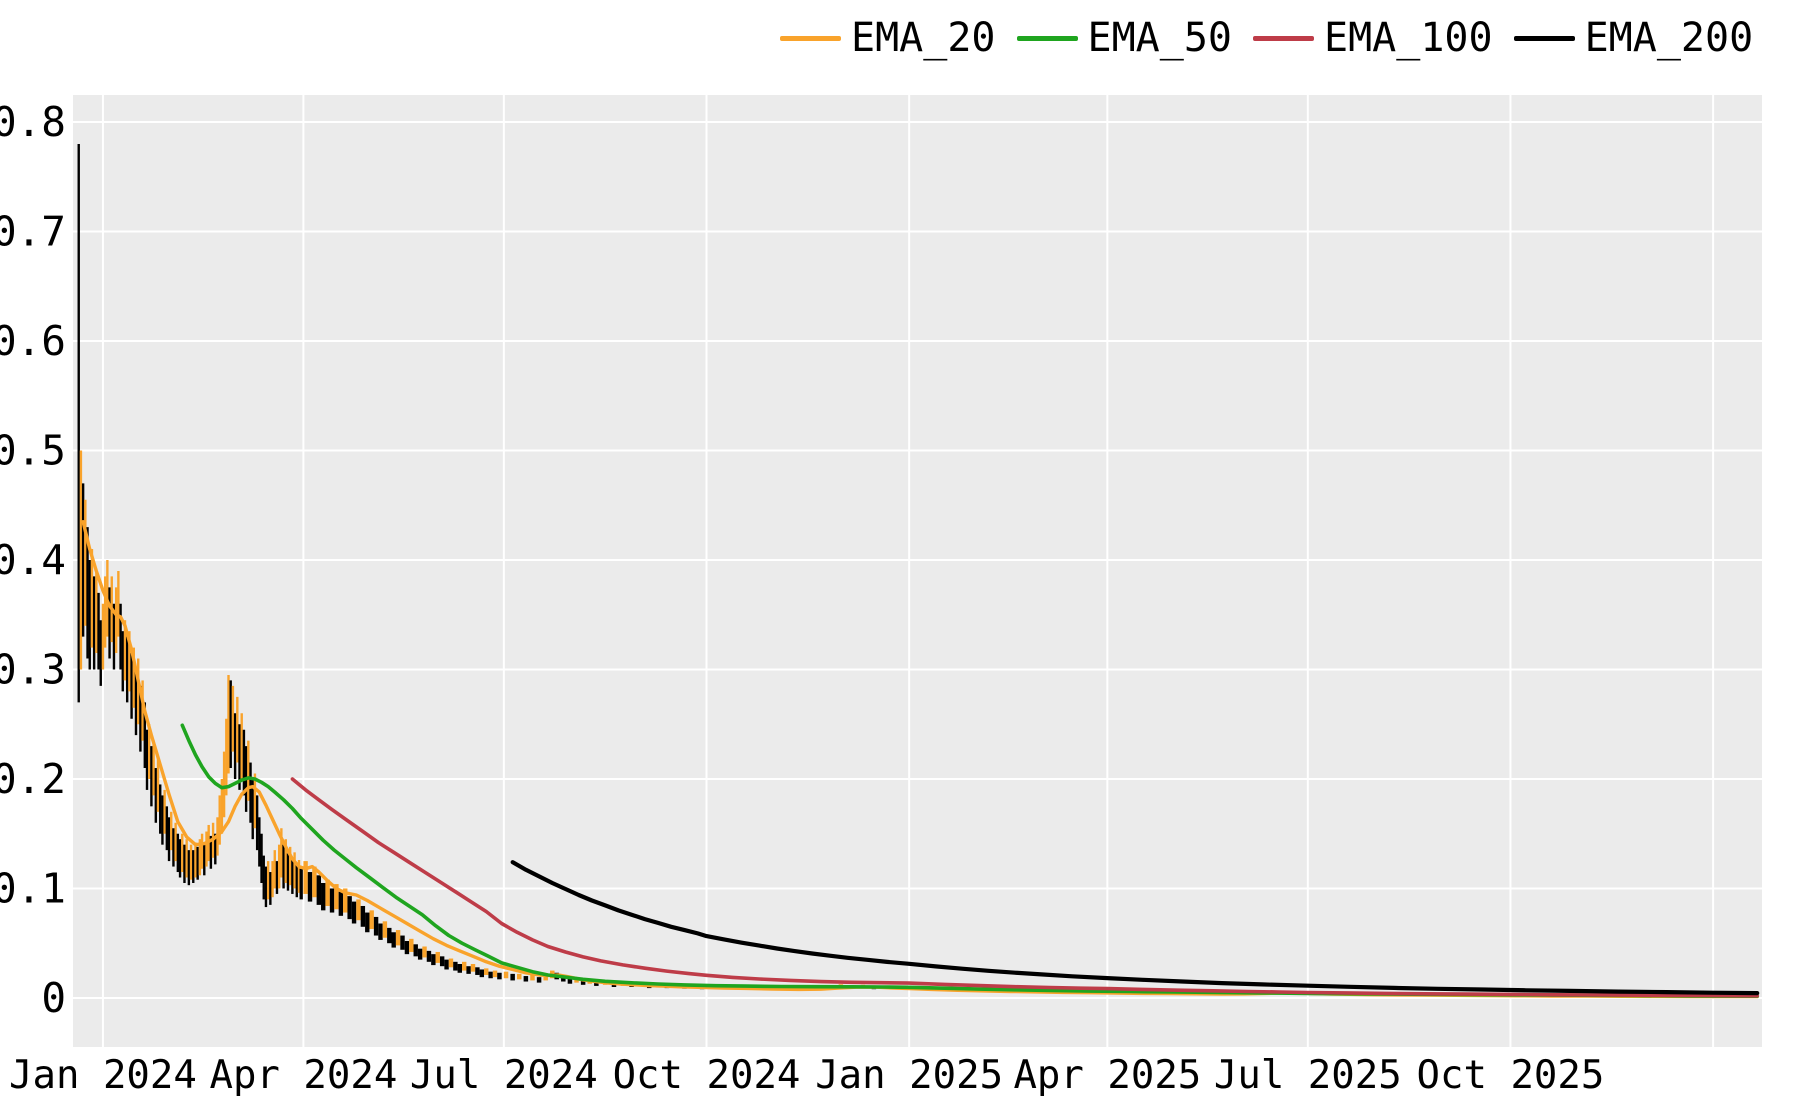 The width and height of the screenshot is (1800, 1100). Describe the element at coordinates (33, 451) in the screenshot. I see `y-tick-label: 0.5` at that location.